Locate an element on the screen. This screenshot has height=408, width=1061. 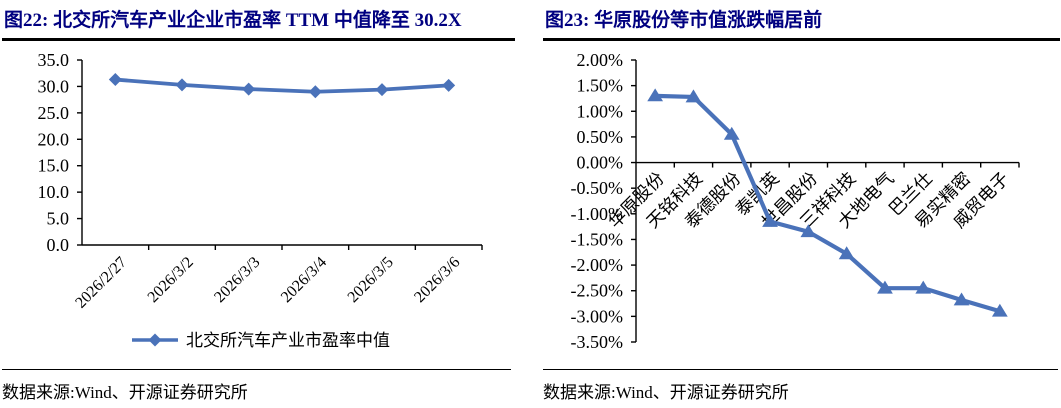
figure22-title: 图22: 北交所汽车产业企业市盈率 TTM 中值降至 30.2X is located at coordinates (258, 21).